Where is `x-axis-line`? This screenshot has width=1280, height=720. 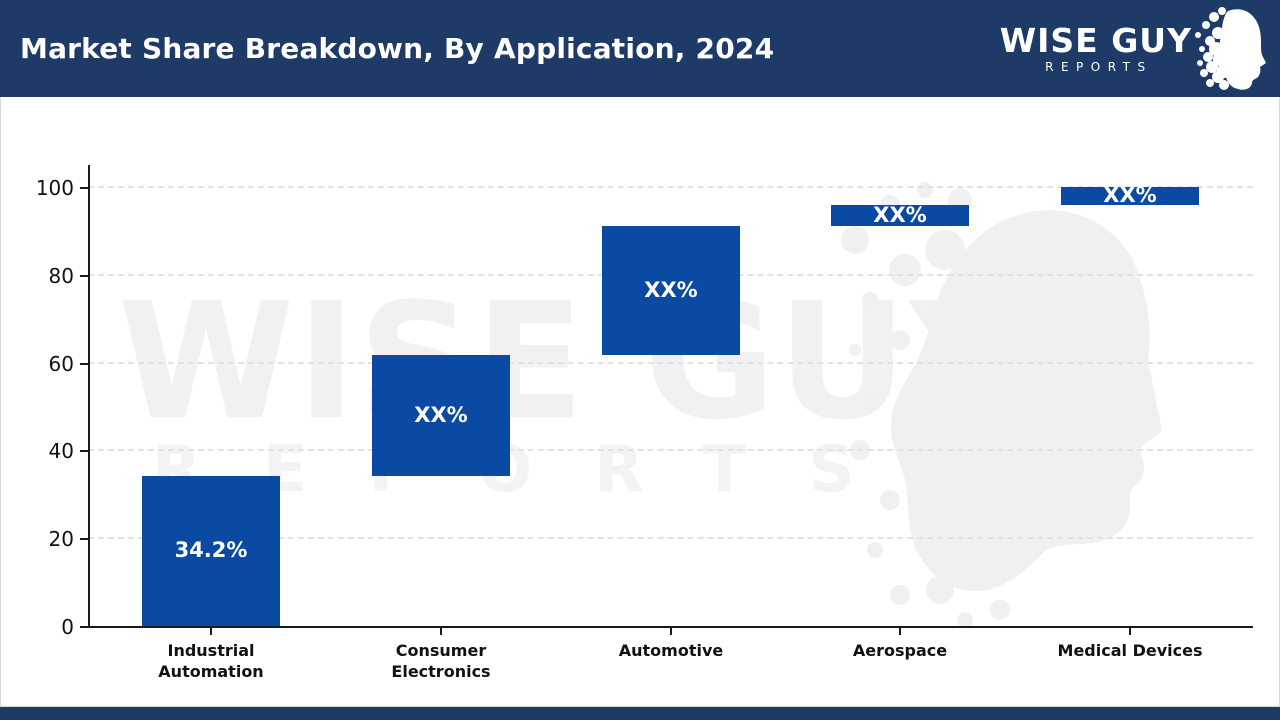
x-axis-line is located at coordinates (670, 627).